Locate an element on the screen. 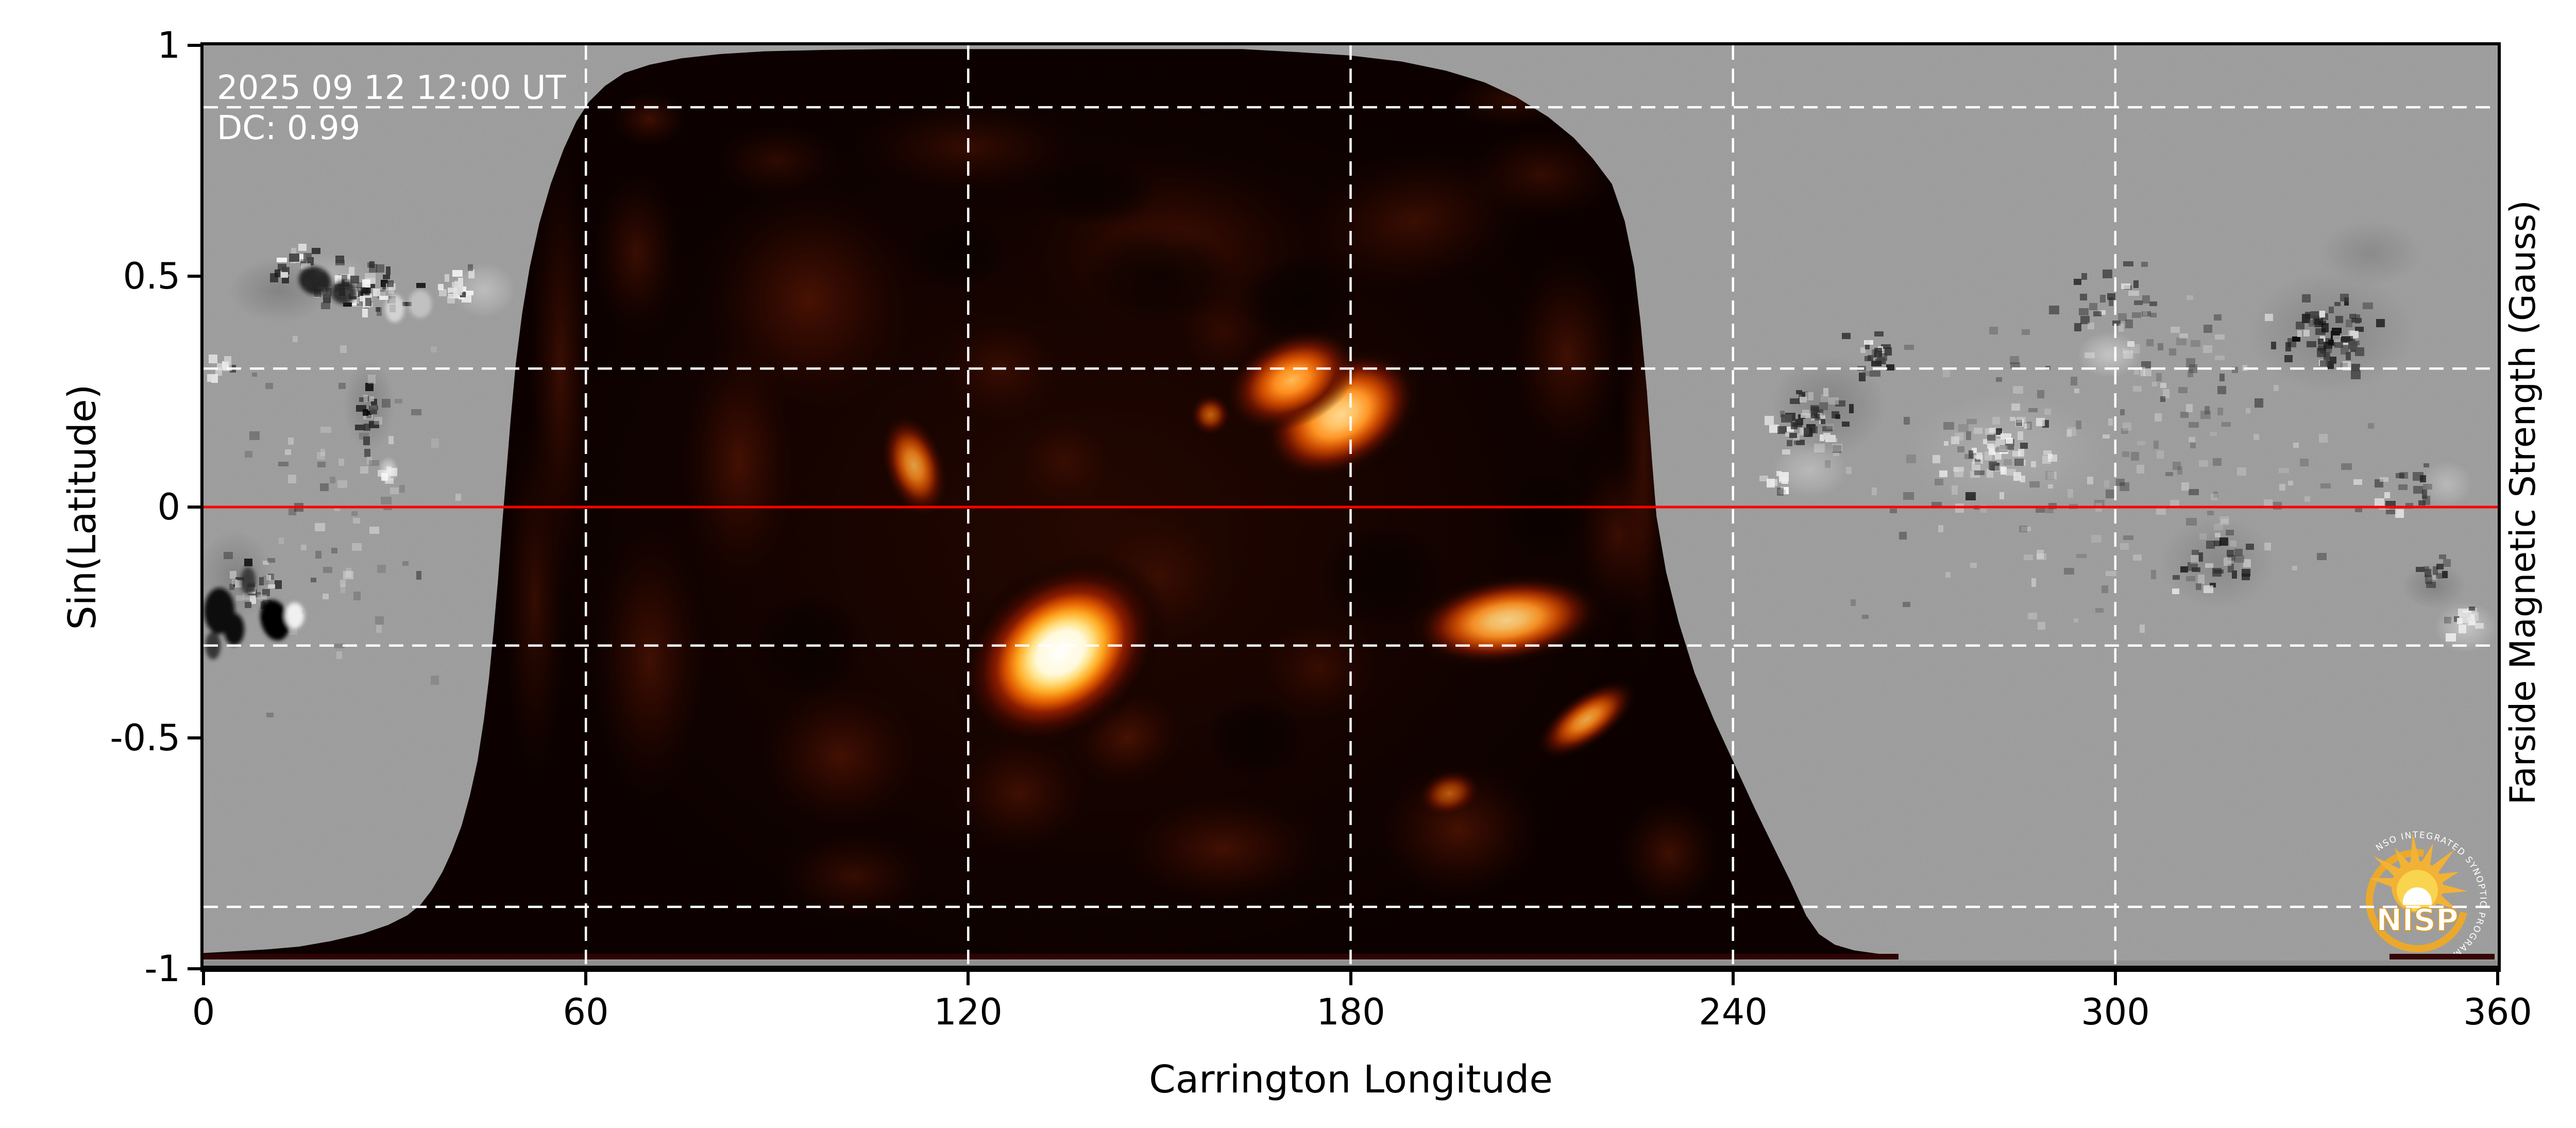  x-tick-label: 360 is located at coordinates (2497, 1012).